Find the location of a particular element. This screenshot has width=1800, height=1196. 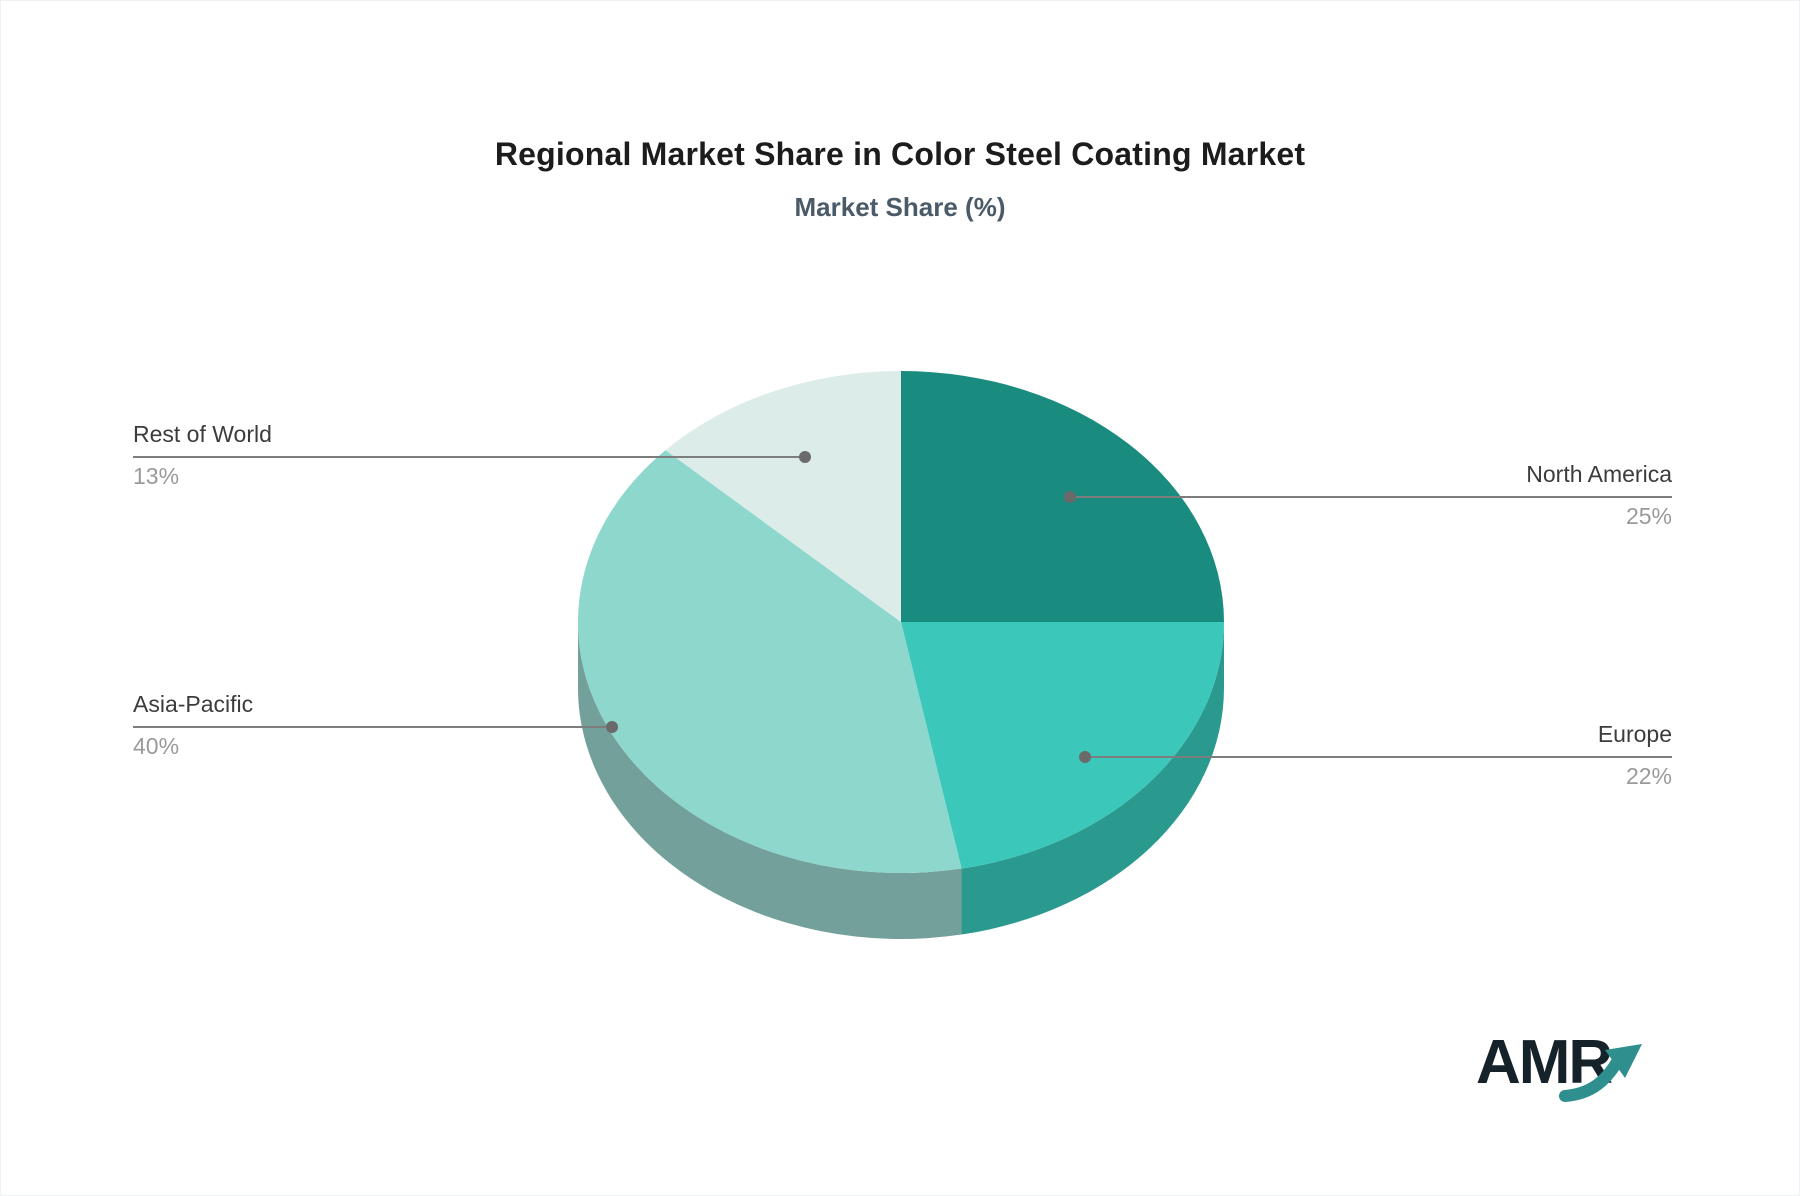

pie-slice-europe is located at coordinates (1062, 745).